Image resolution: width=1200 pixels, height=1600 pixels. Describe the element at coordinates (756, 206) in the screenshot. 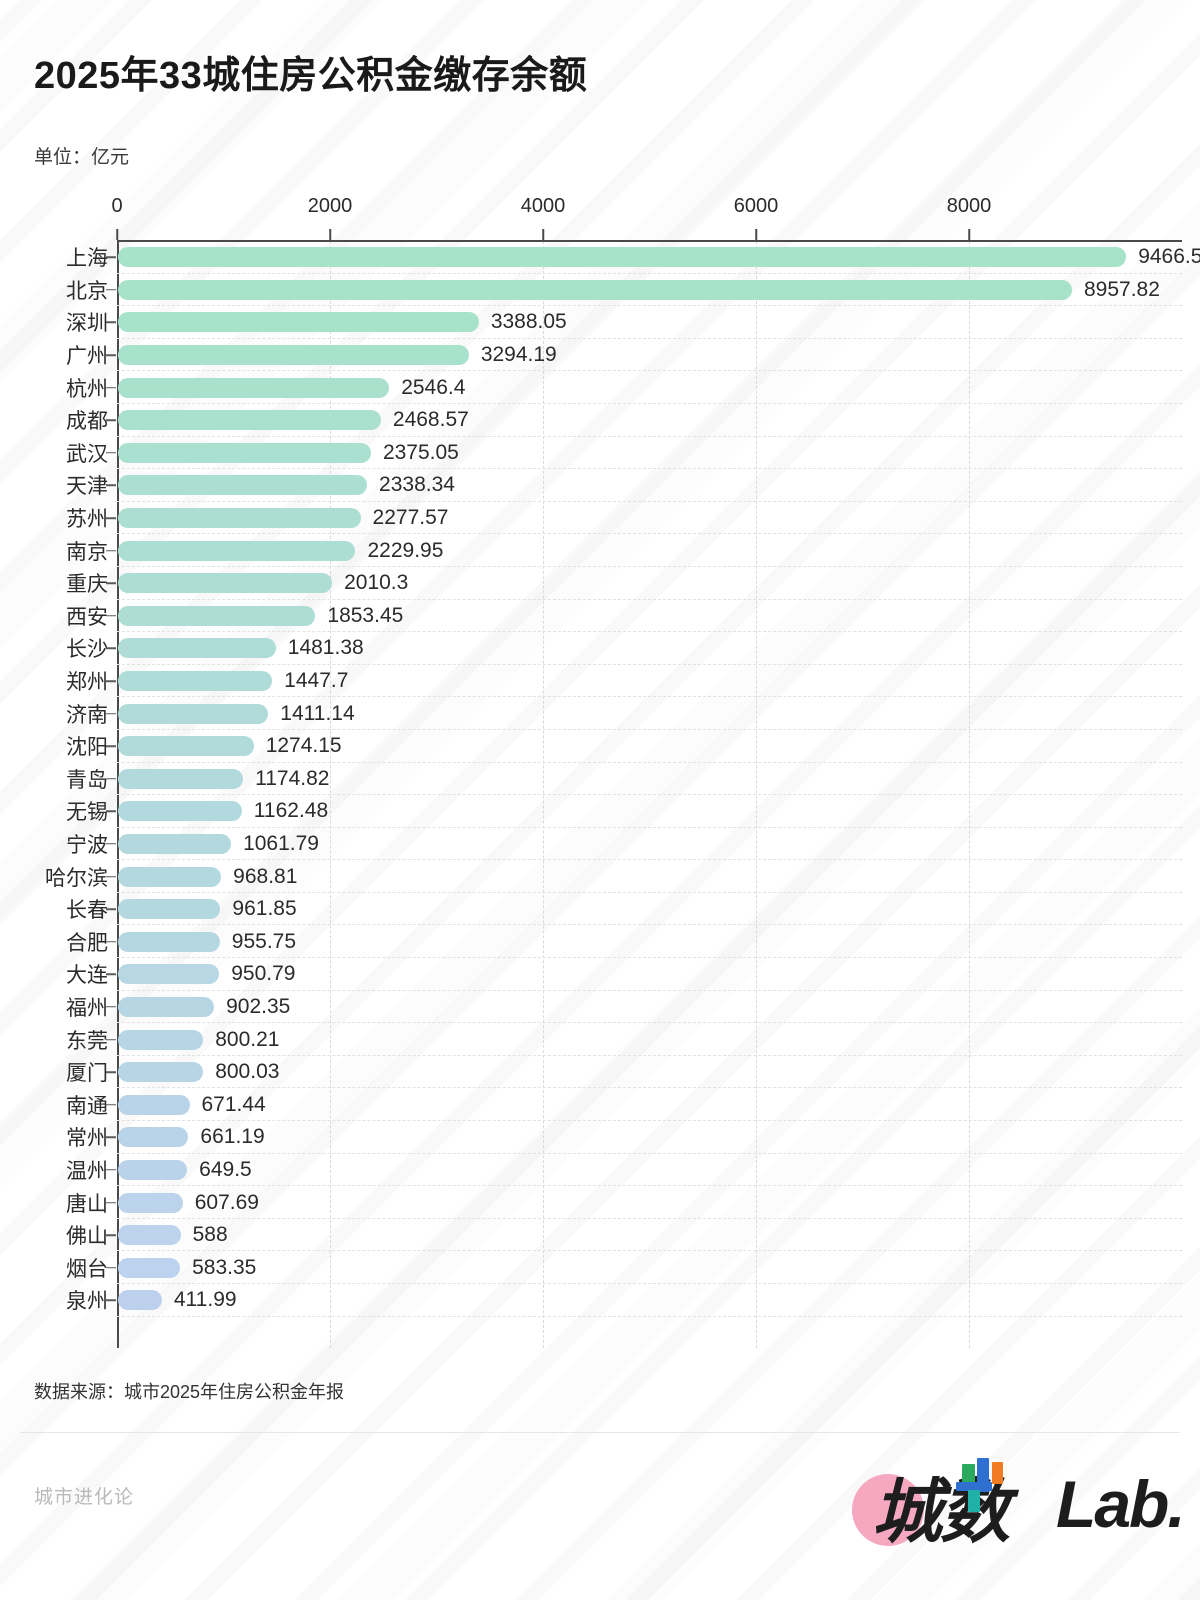

I see `x-tick-label: 6000` at that location.